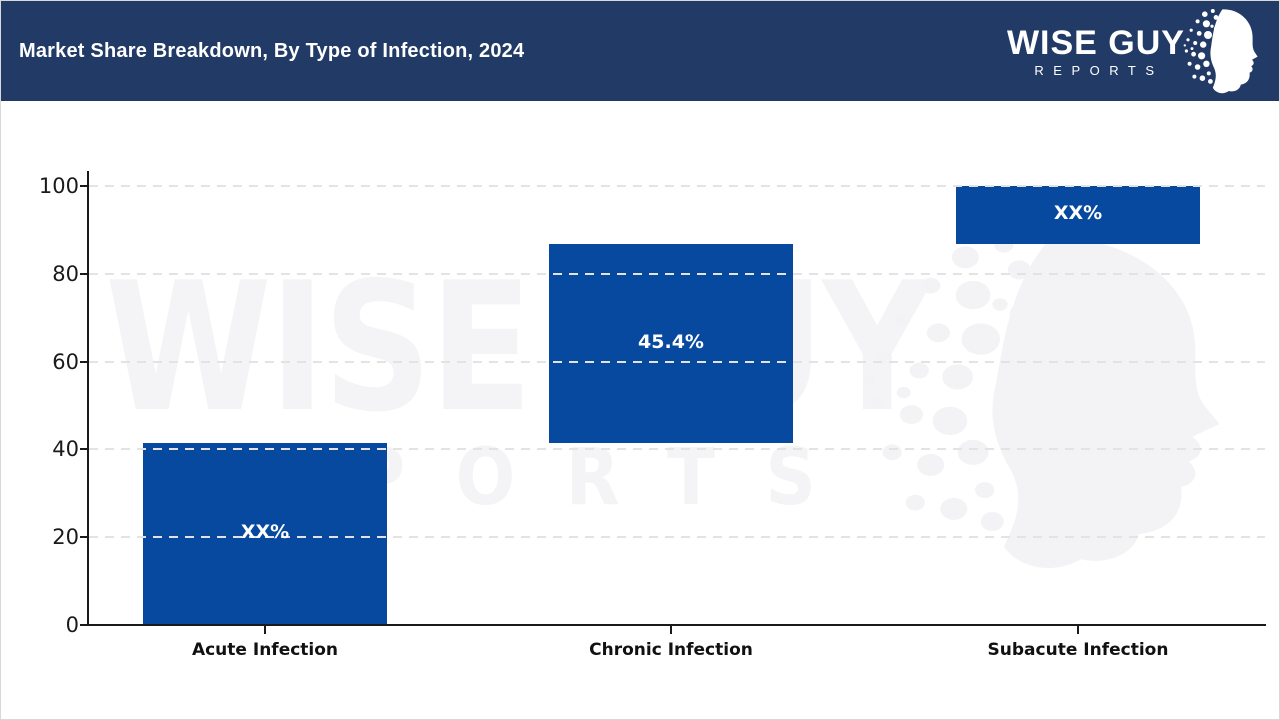 This screenshot has height=720, width=1280. I want to click on y-tick-label: 0, so click(72, 625).